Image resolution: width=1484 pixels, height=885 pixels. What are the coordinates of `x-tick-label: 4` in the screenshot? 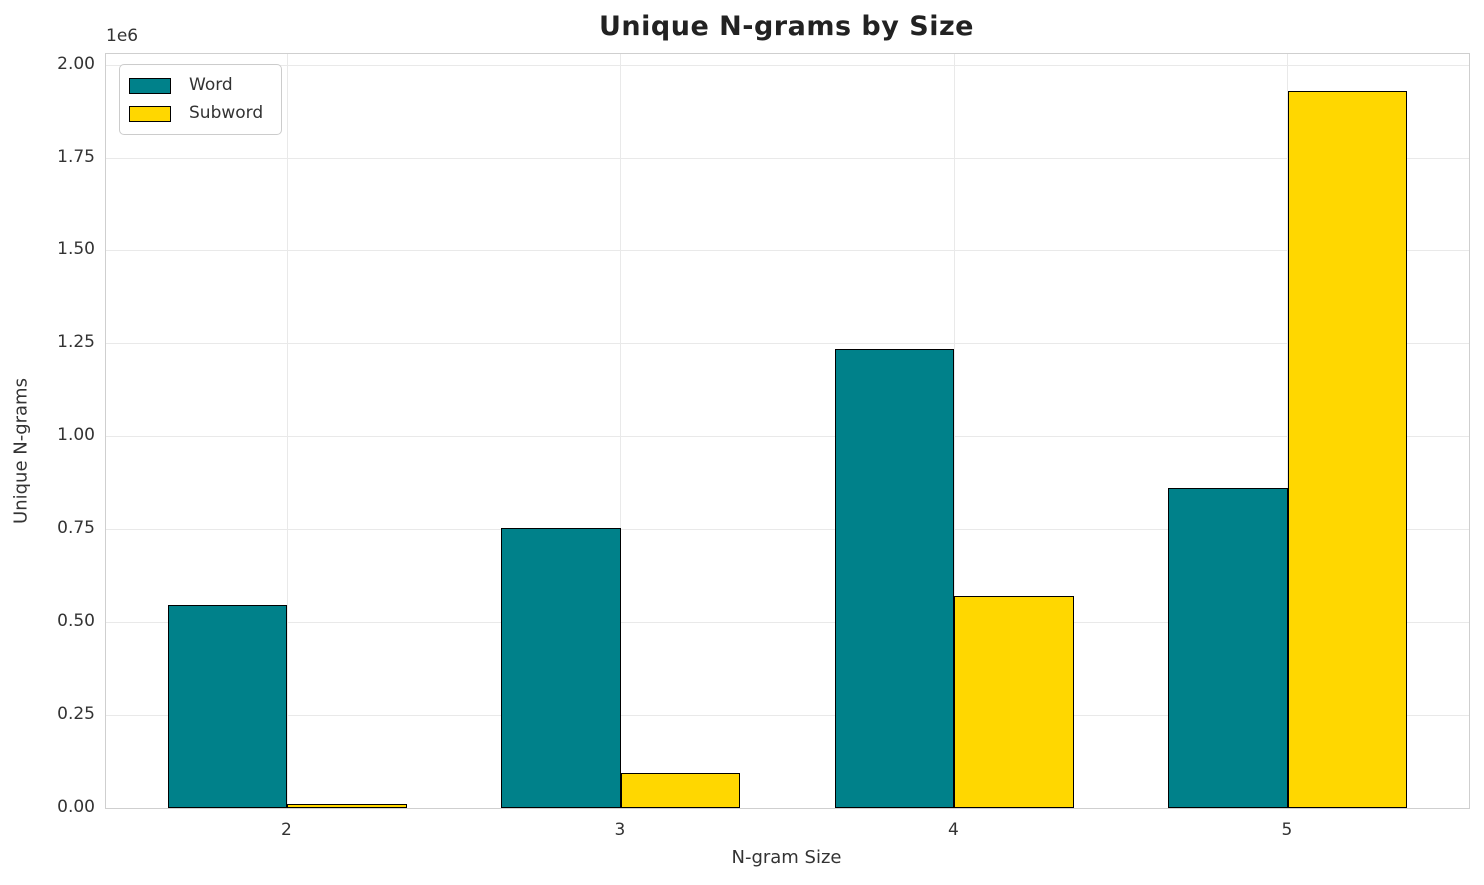 It's located at (953, 830).